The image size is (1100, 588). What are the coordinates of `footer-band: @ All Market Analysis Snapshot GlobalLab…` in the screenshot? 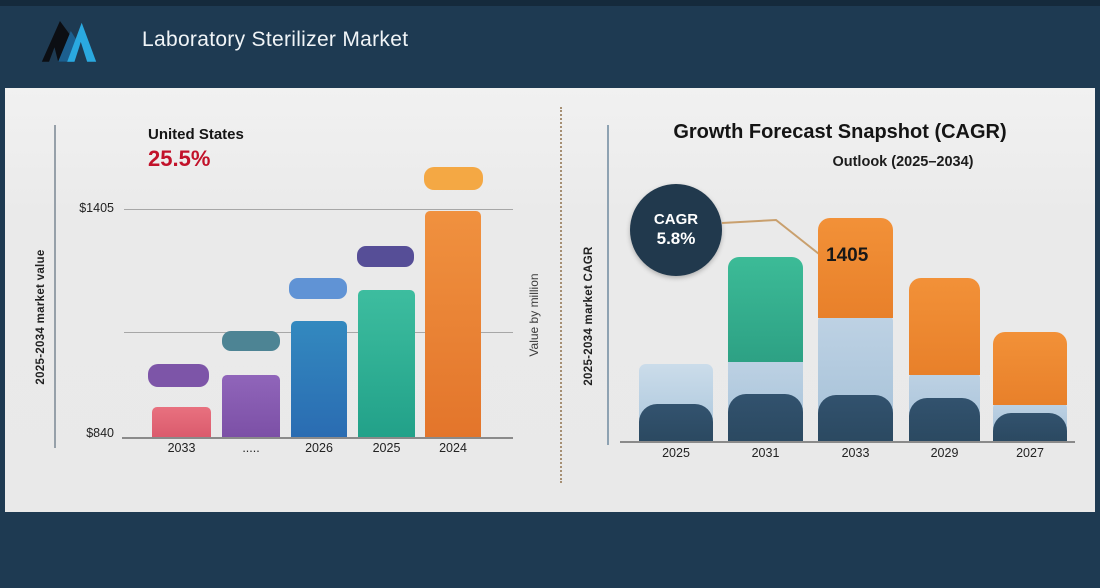 It's located at (550, 550).